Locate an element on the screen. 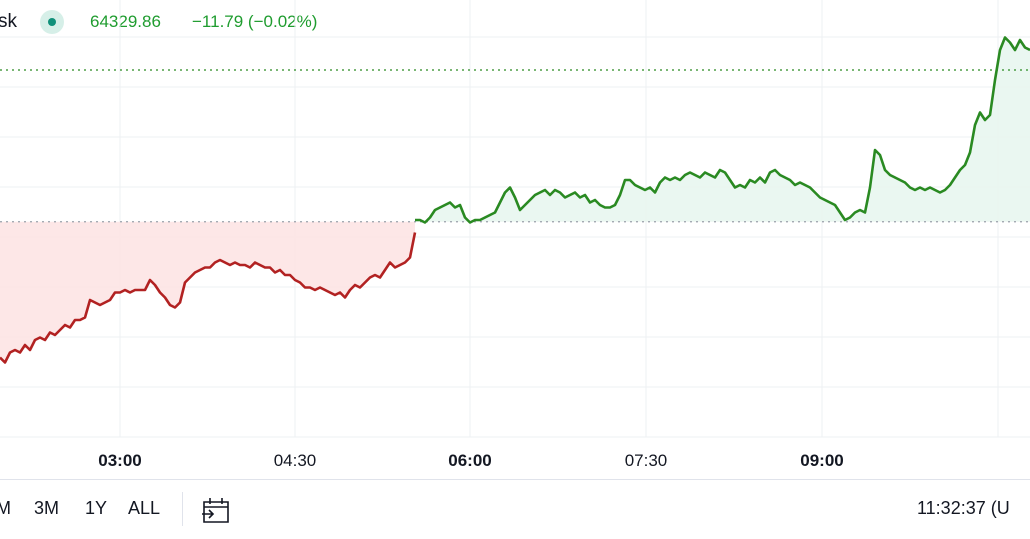  chart-legend: sk 64329.86 −11.79 (−0.02%) is located at coordinates (515, 22).